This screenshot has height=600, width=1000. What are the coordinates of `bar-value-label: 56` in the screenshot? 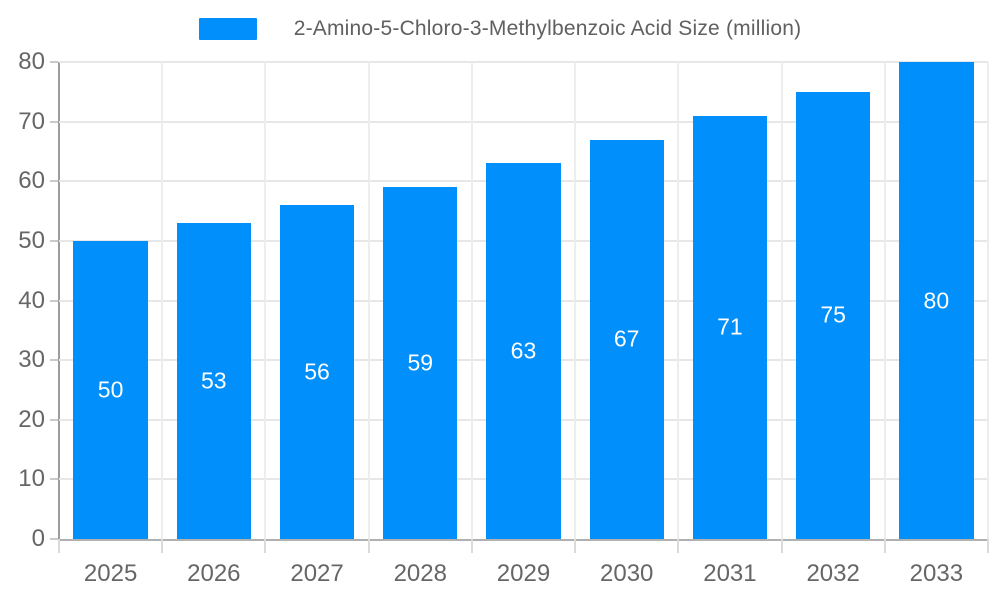 It's located at (317, 371).